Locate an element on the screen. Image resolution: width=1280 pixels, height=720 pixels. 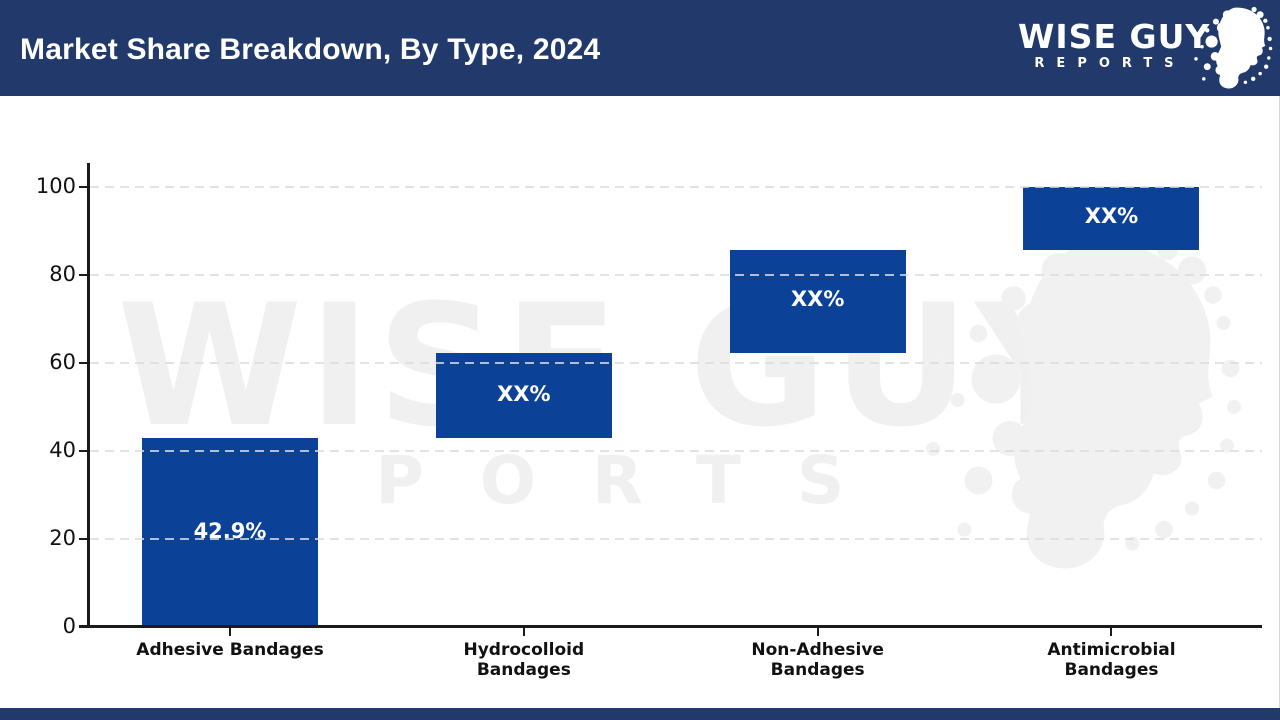
y-tick-label: 40 is located at coordinates (62, 450).